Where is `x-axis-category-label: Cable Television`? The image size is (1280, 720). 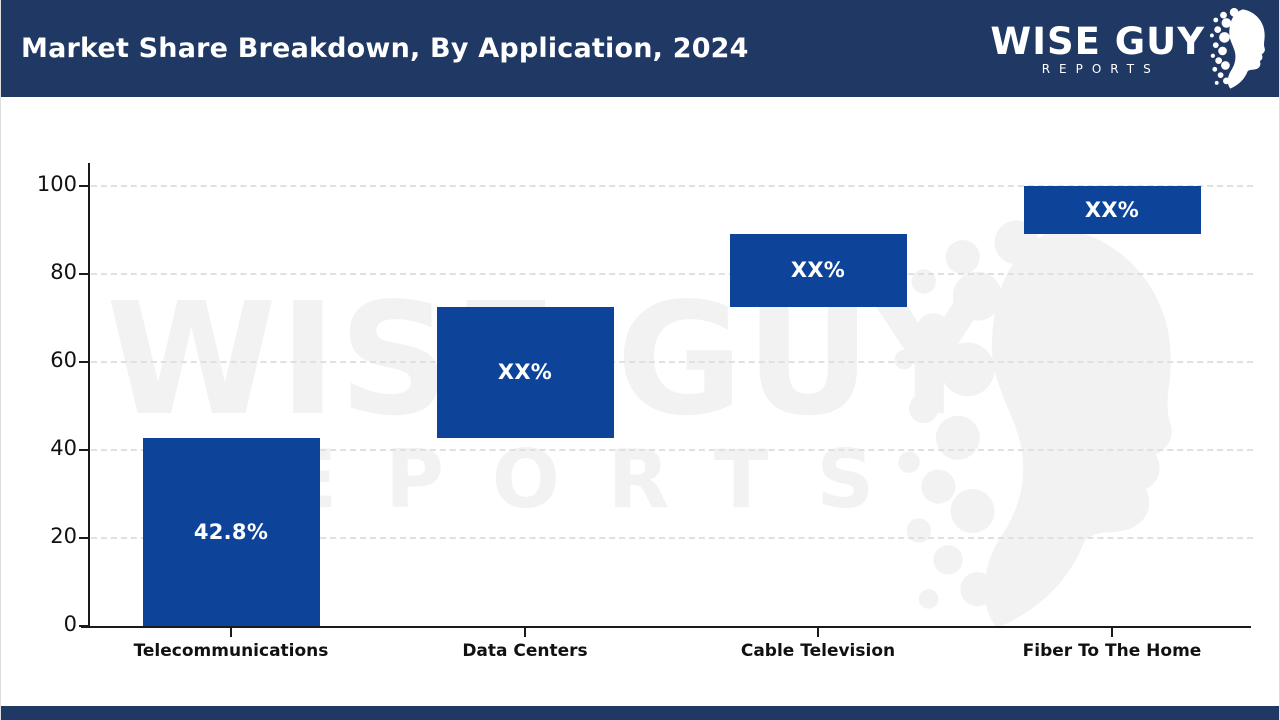 x-axis-category-label: Cable Television is located at coordinates (818, 651).